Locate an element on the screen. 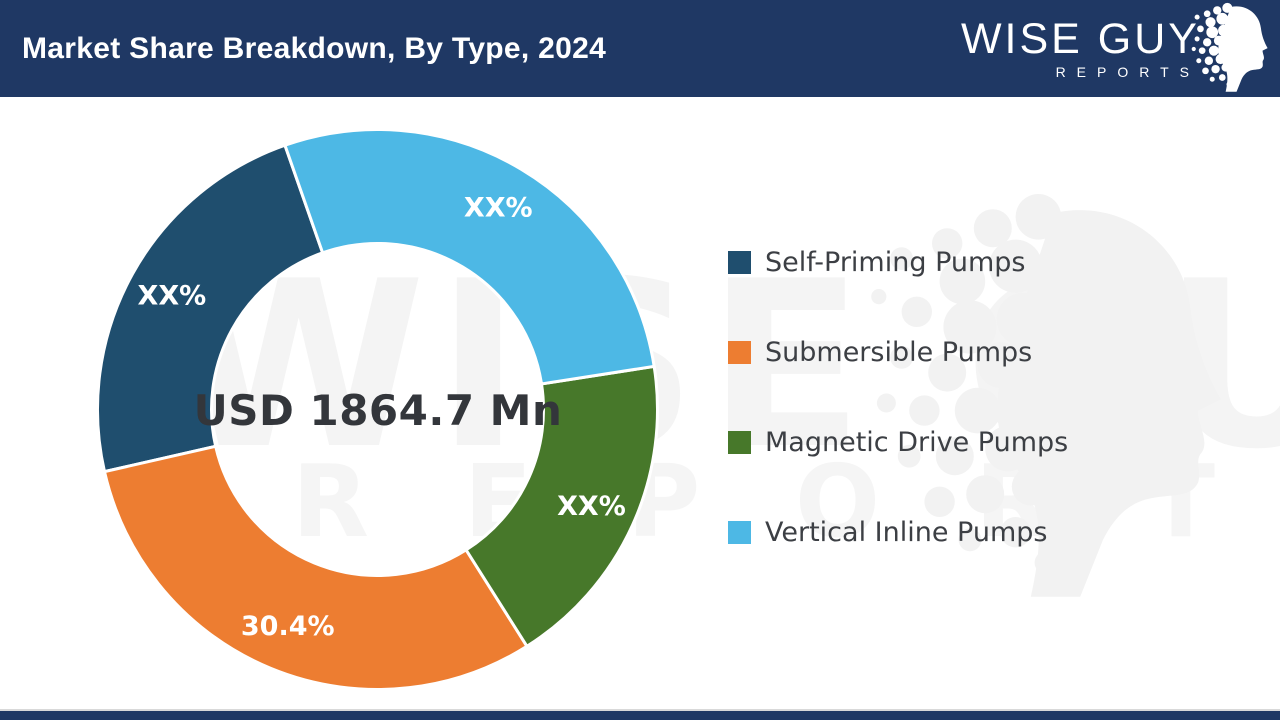 Image resolution: width=1280 pixels, height=720 pixels. legend-item-vertical-inline-pumps: Vertical Inline Pumps is located at coordinates (898, 532).